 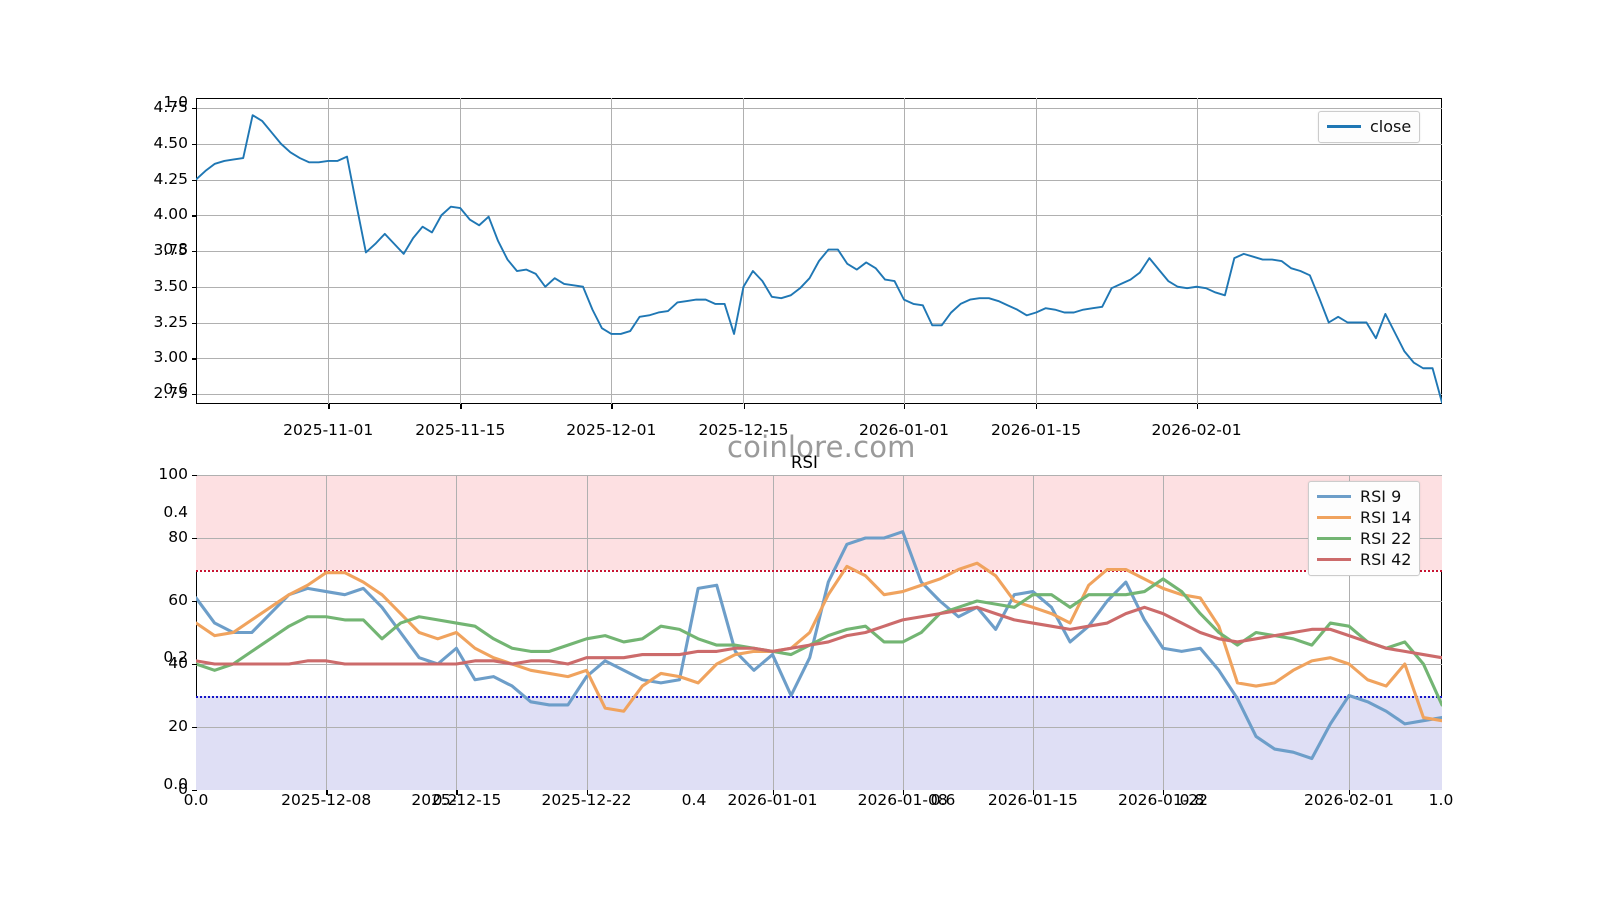 What do you see at coordinates (1386, 517) in the screenshot?
I see `rsi-legend-label: RSI 14` at bounding box center [1386, 517].